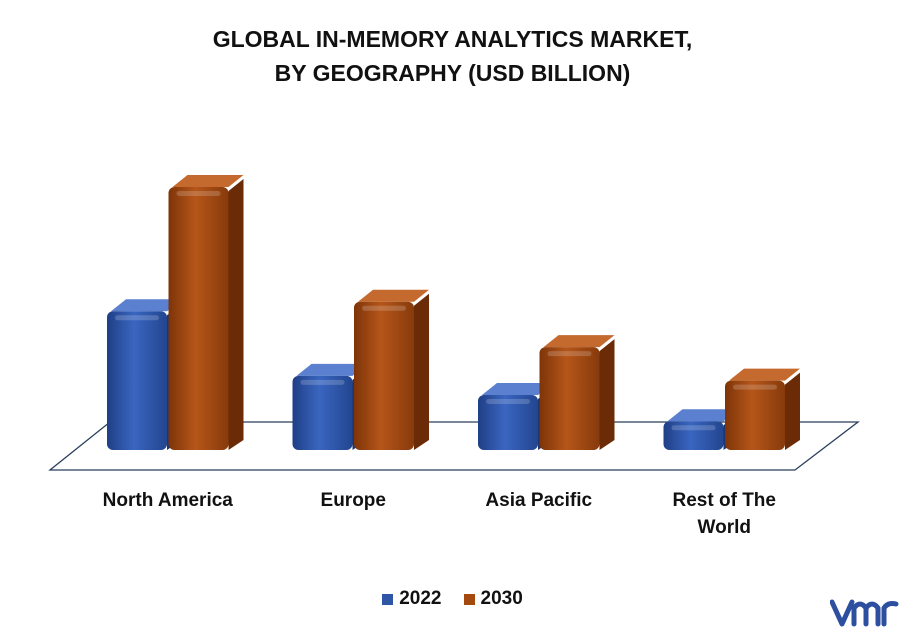 The width and height of the screenshot is (905, 633). What do you see at coordinates (421, 371) in the screenshot?
I see `bar-side-europe-2030` at bounding box center [421, 371].